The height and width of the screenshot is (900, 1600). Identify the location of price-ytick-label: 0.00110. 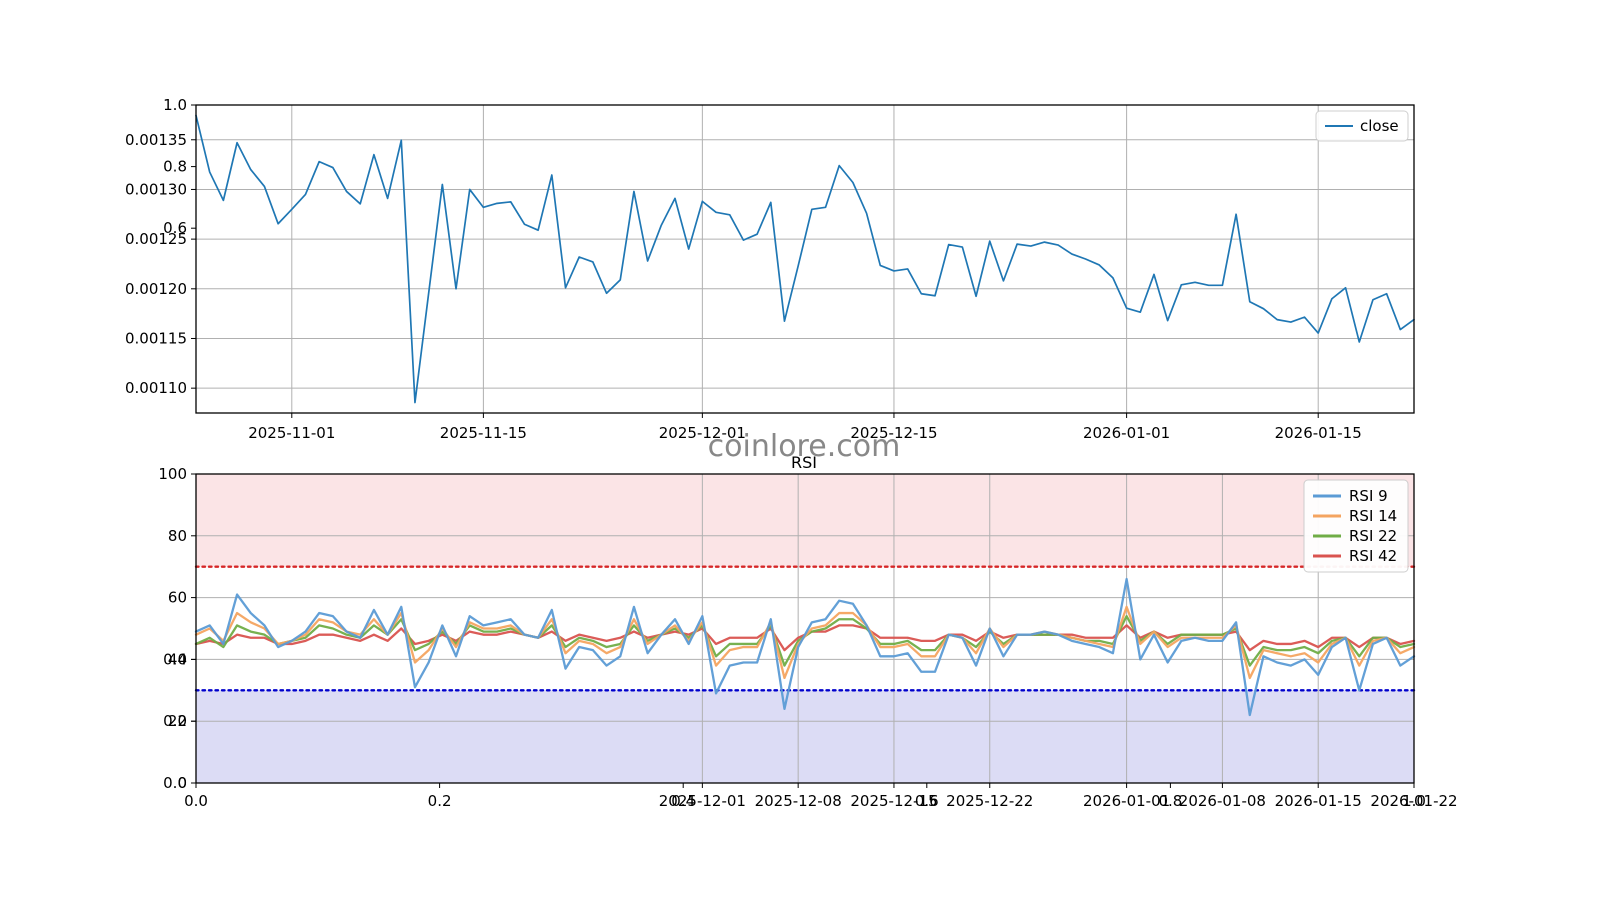
(156, 388).